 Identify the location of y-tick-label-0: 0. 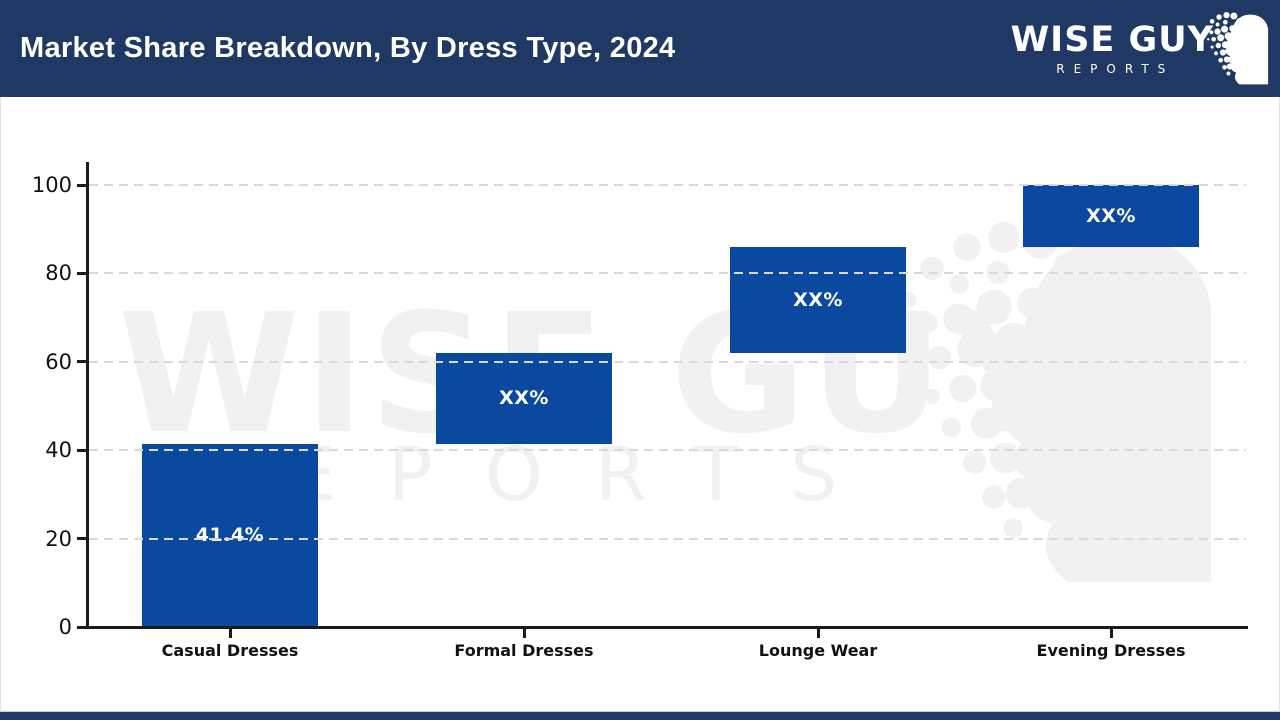
(65, 627).